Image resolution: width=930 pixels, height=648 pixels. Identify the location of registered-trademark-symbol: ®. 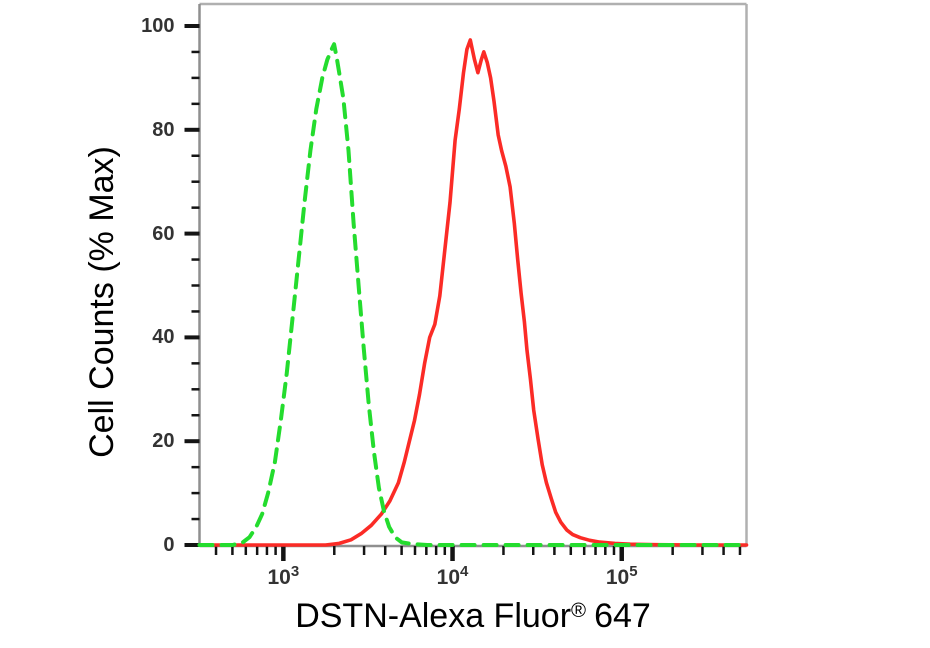
(579, 610).